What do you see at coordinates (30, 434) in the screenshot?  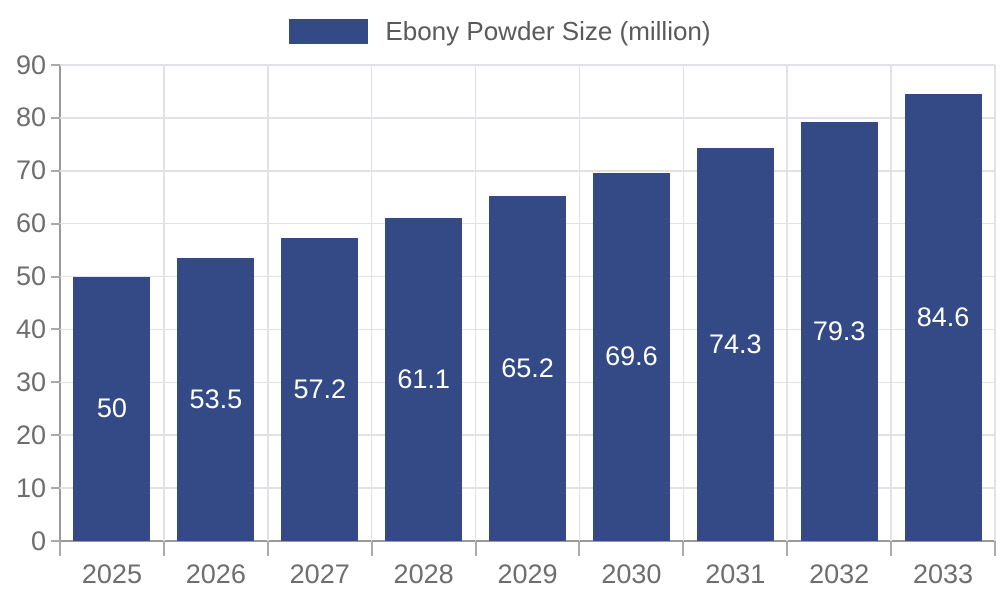 I see `y-axis-label: 20` at bounding box center [30, 434].